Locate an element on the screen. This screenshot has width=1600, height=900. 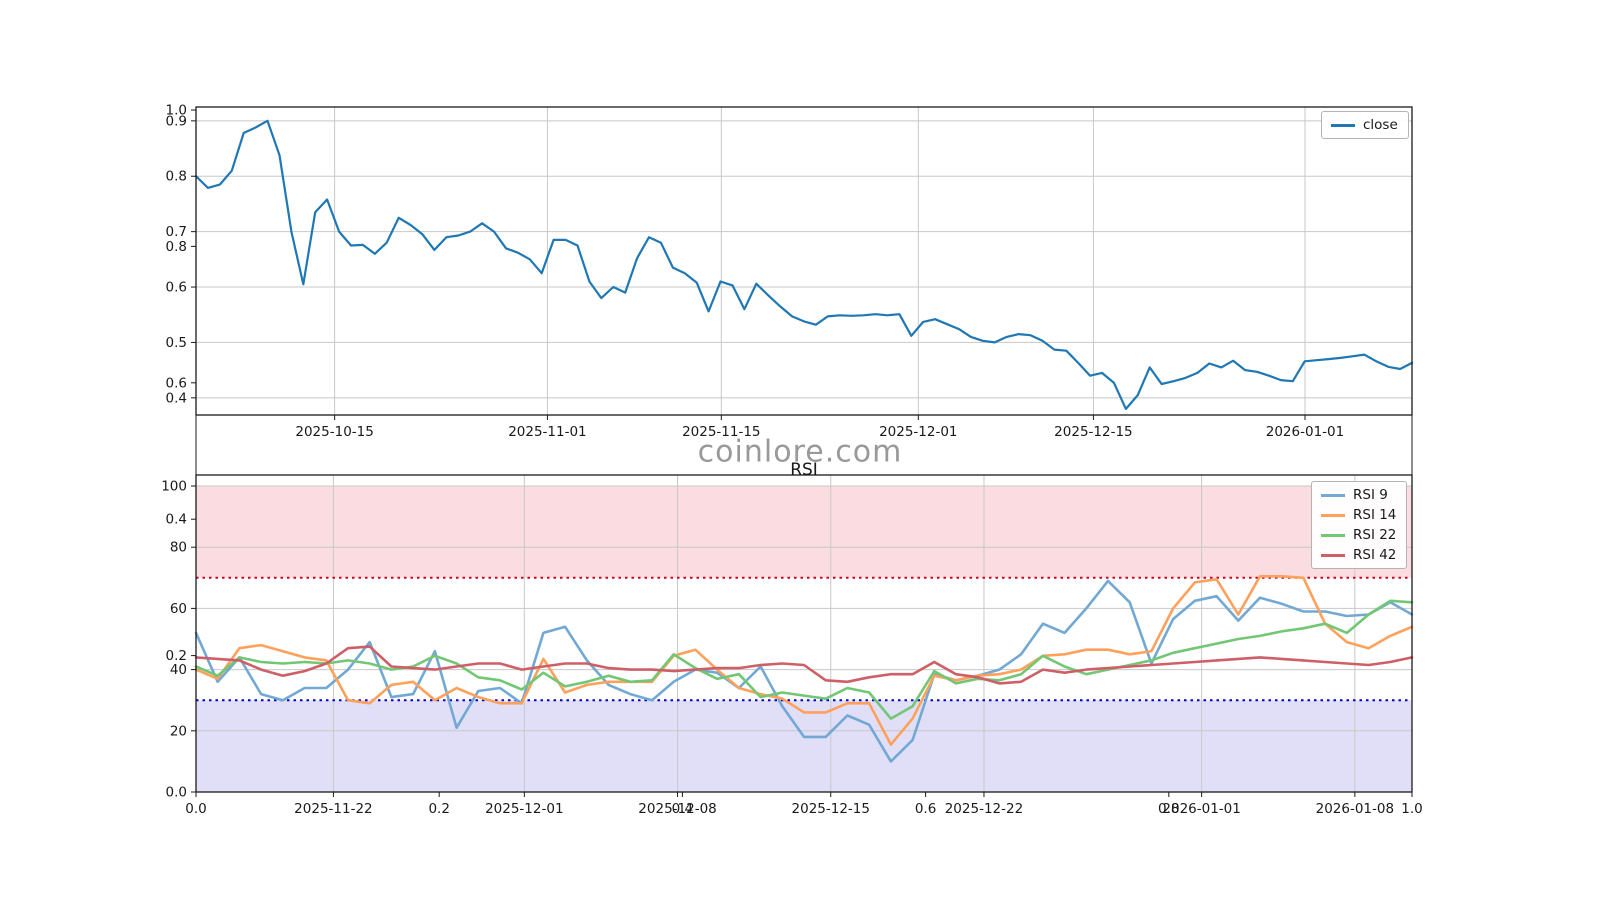
price-legend-item: close is located at coordinates (1364, 125).